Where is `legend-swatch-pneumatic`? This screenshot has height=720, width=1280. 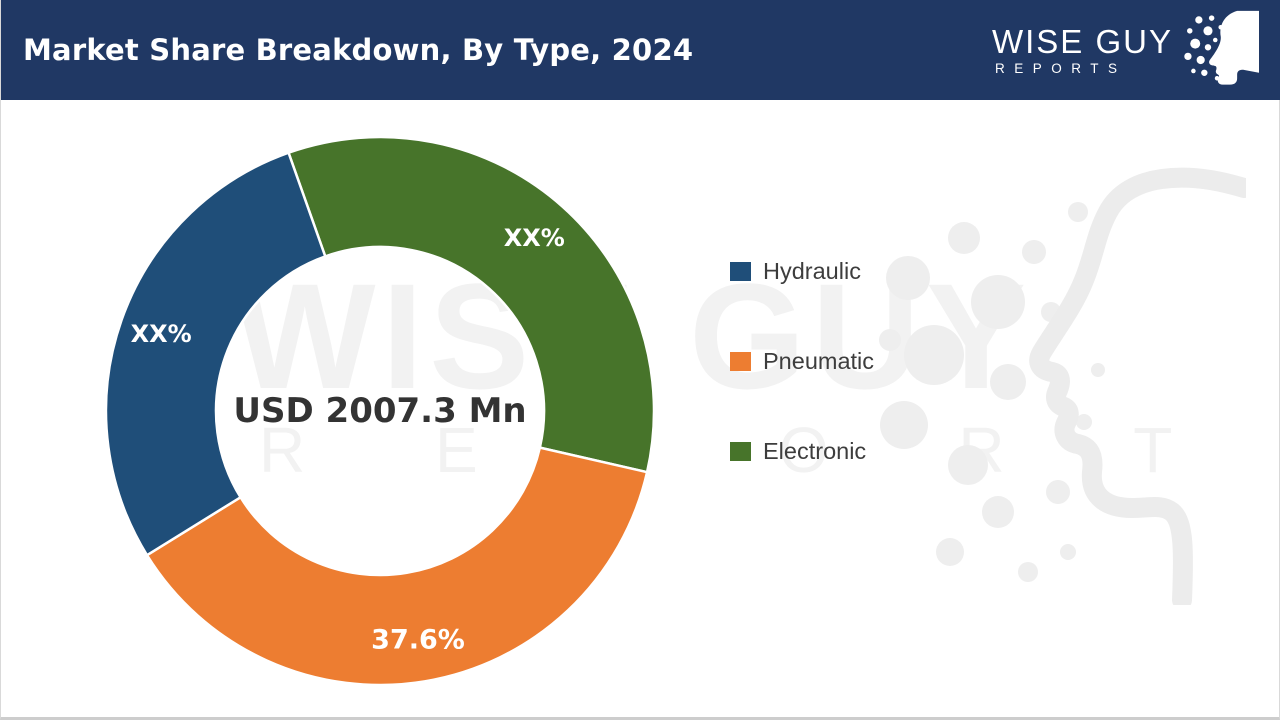 legend-swatch-pneumatic is located at coordinates (740, 361).